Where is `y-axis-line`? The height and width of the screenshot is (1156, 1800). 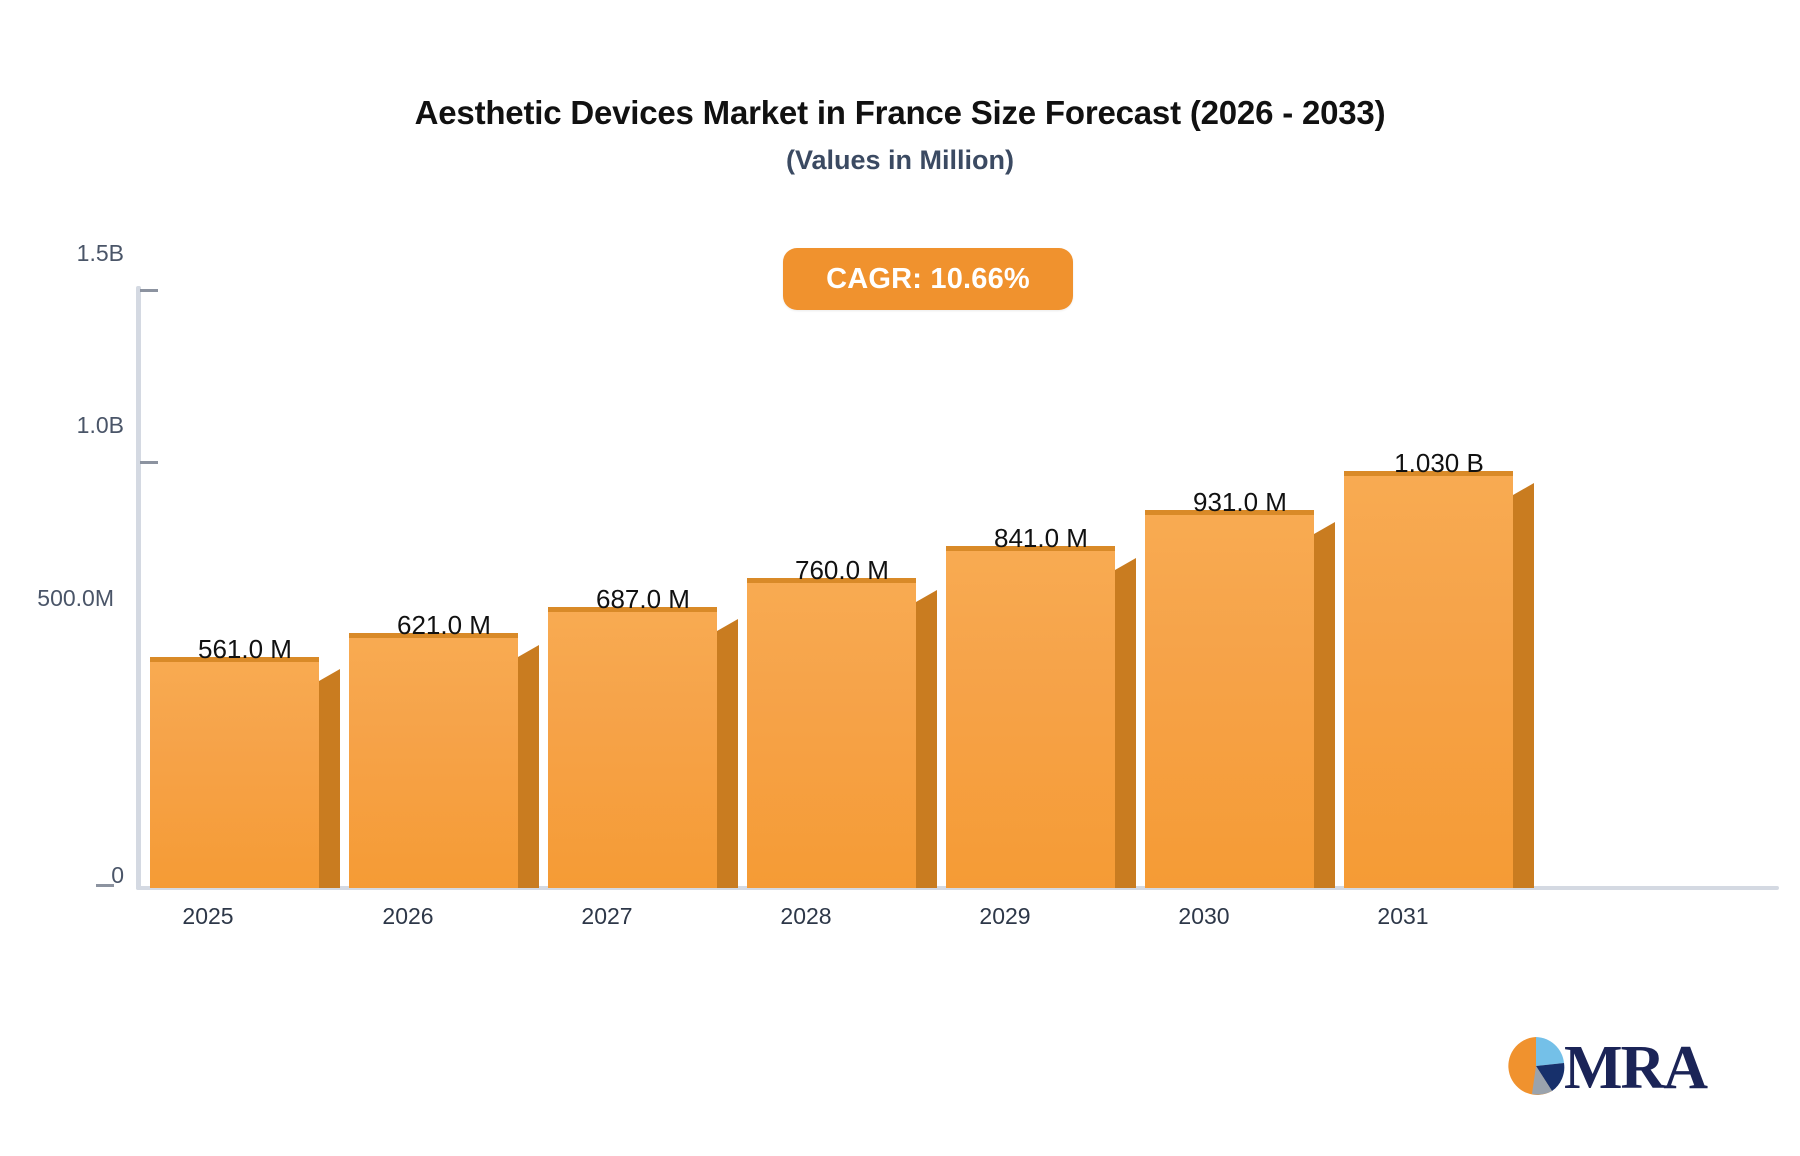 y-axis-line is located at coordinates (138, 588).